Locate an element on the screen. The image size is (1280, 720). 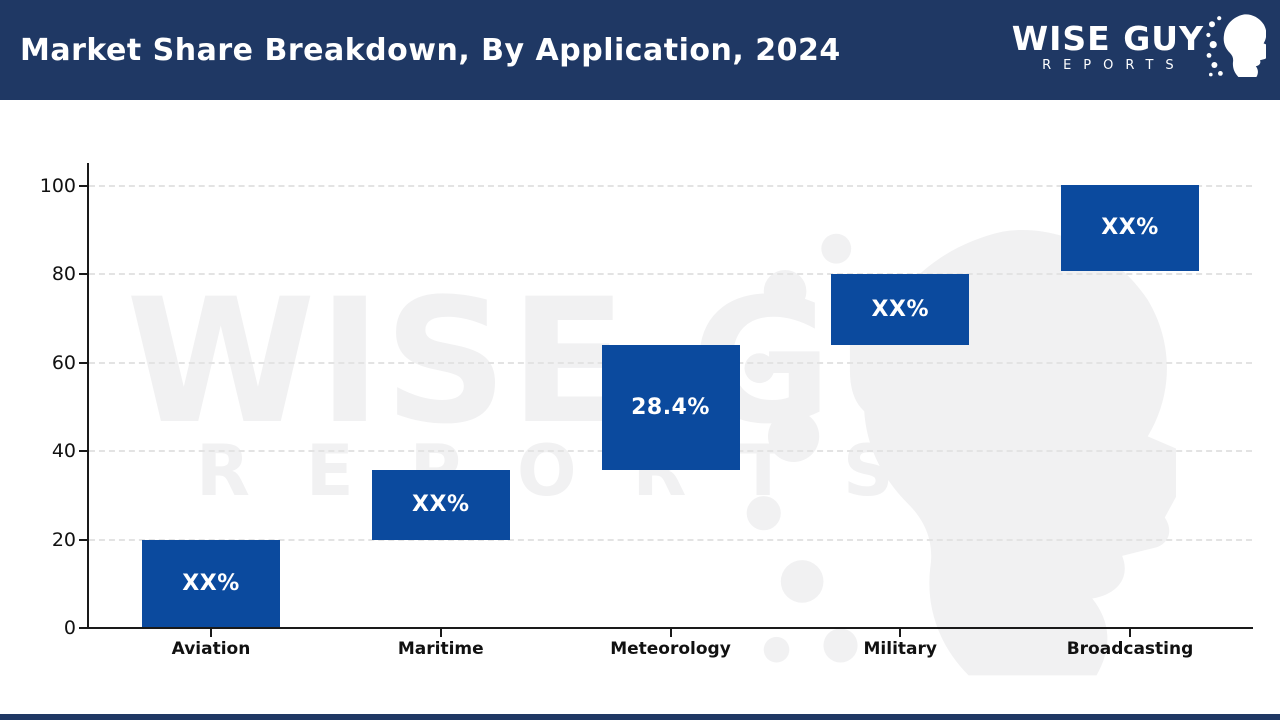
brand-subtitle: REPORTS is located at coordinates (1114, 65).